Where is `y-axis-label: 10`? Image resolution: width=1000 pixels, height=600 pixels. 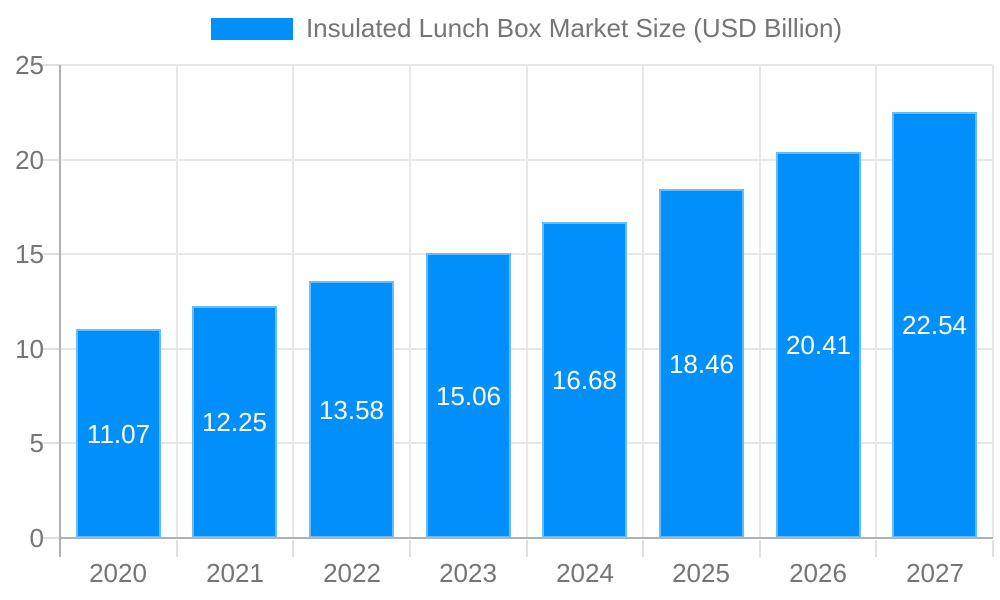 y-axis-label: 10 is located at coordinates (29, 349).